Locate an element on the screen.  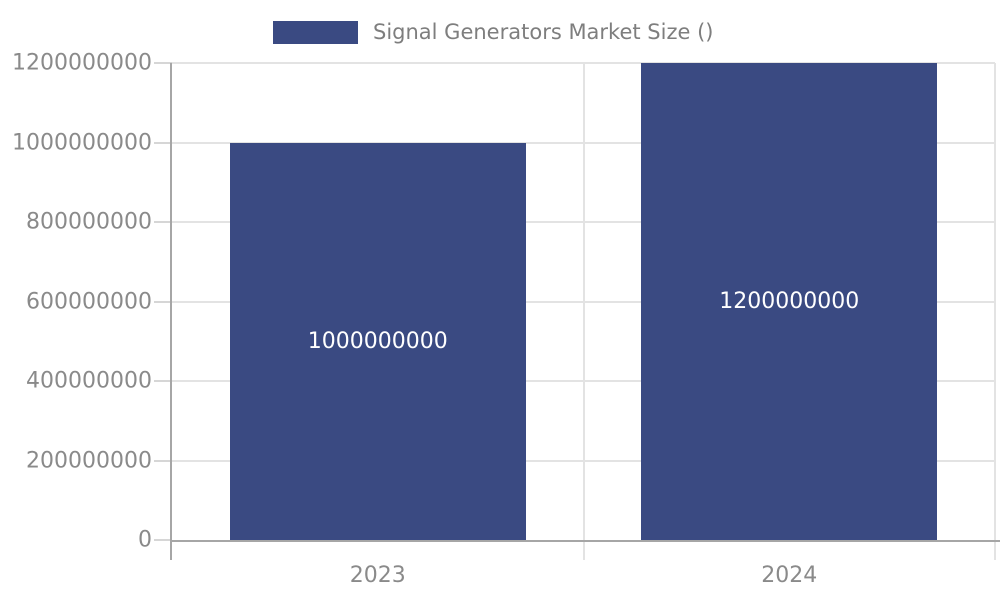
legend-item: Signal Generators Market Size () is located at coordinates (493, 32).